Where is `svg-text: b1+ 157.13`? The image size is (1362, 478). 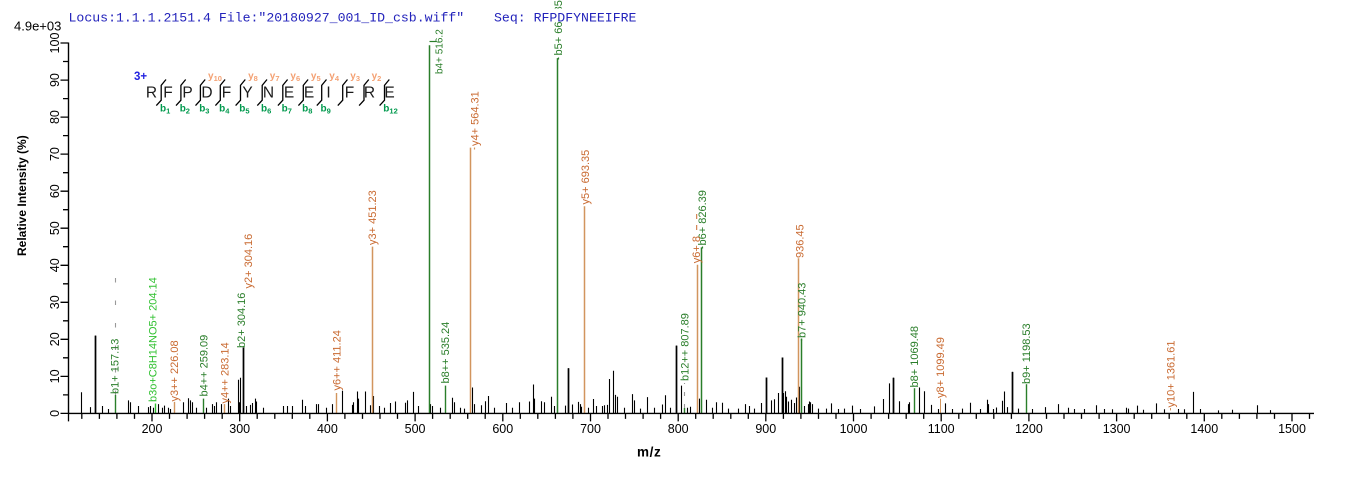
svg-text: b1+ 157.13 is located at coordinates (116, 366).